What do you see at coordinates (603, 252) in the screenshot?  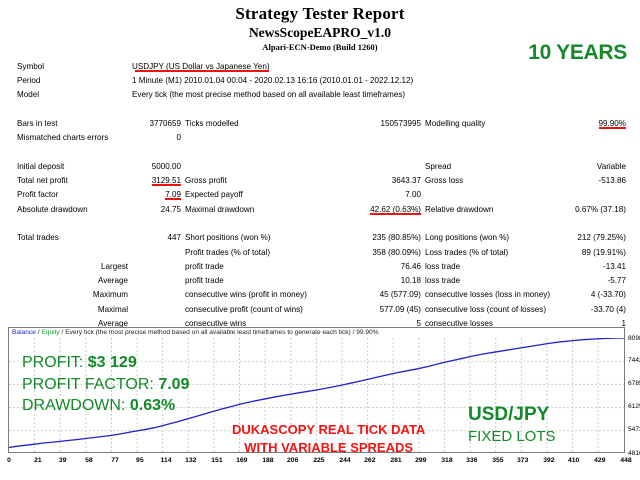 I see `value-loss-trades: 89 (19.91%)` at bounding box center [603, 252].